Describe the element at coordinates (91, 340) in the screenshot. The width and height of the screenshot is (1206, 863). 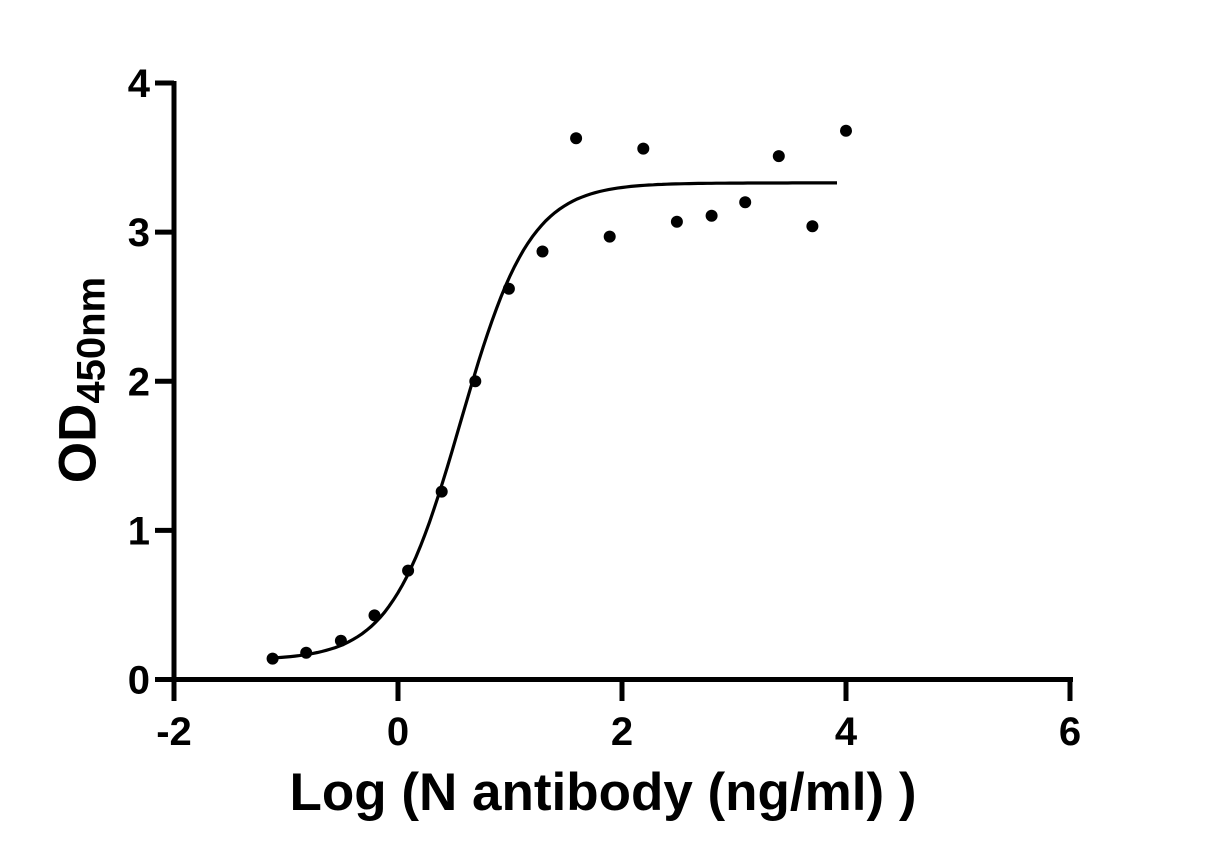
I see `y-axis-title-subscript: 450nm` at that location.